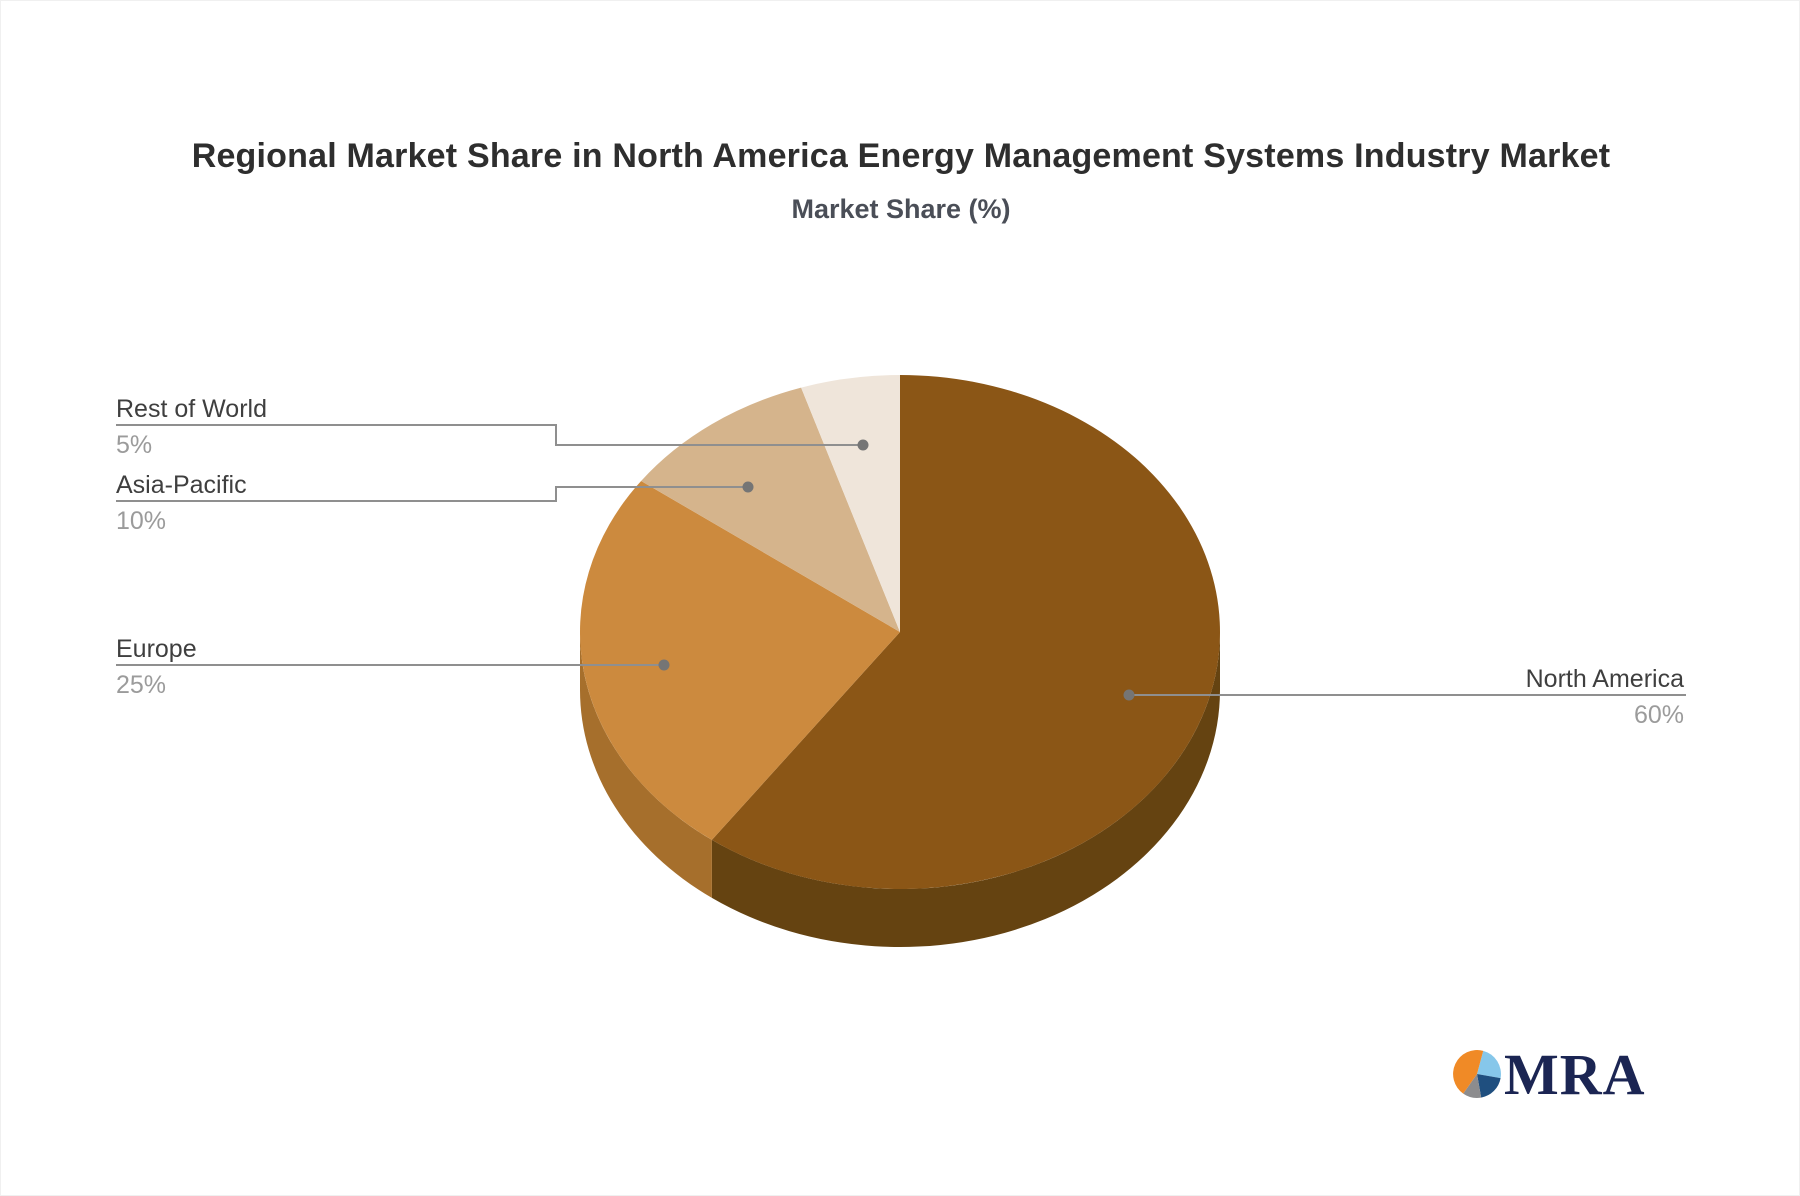 The image size is (1800, 1196). Describe the element at coordinates (489, 435) in the screenshot. I see `connector-rest-of-world` at that location.